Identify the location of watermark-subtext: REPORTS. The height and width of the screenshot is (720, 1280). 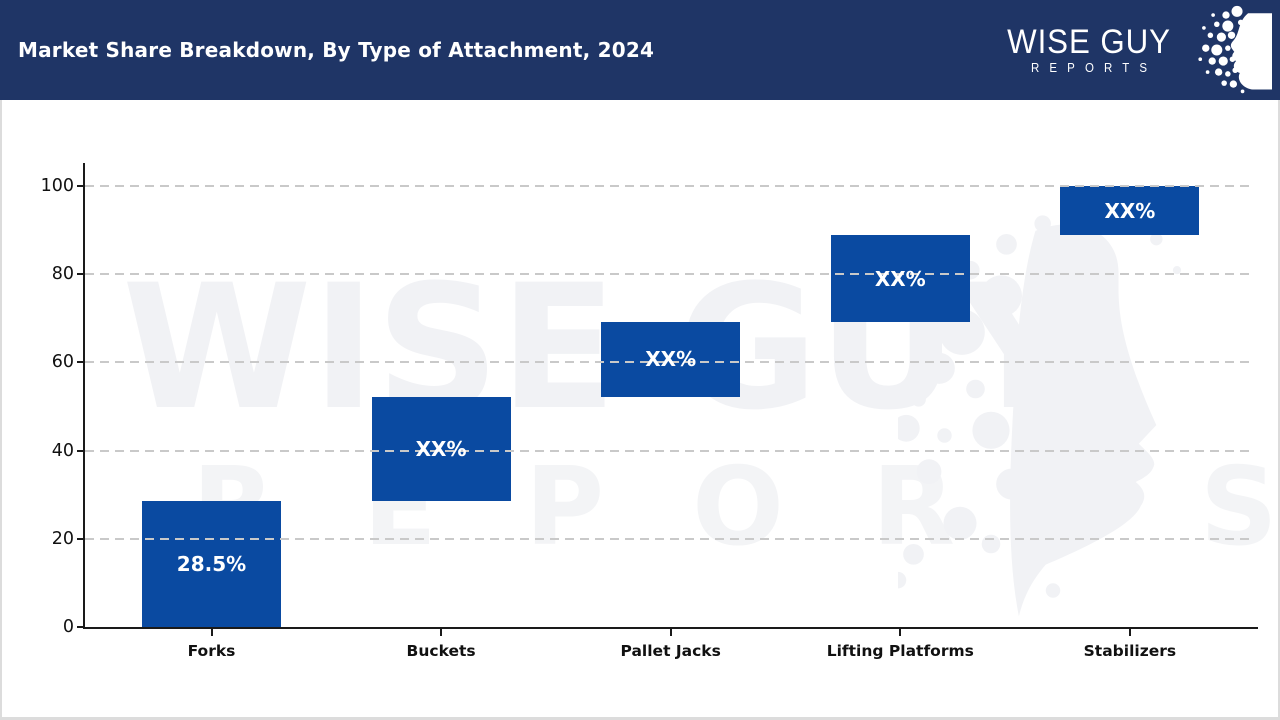
(736, 507).